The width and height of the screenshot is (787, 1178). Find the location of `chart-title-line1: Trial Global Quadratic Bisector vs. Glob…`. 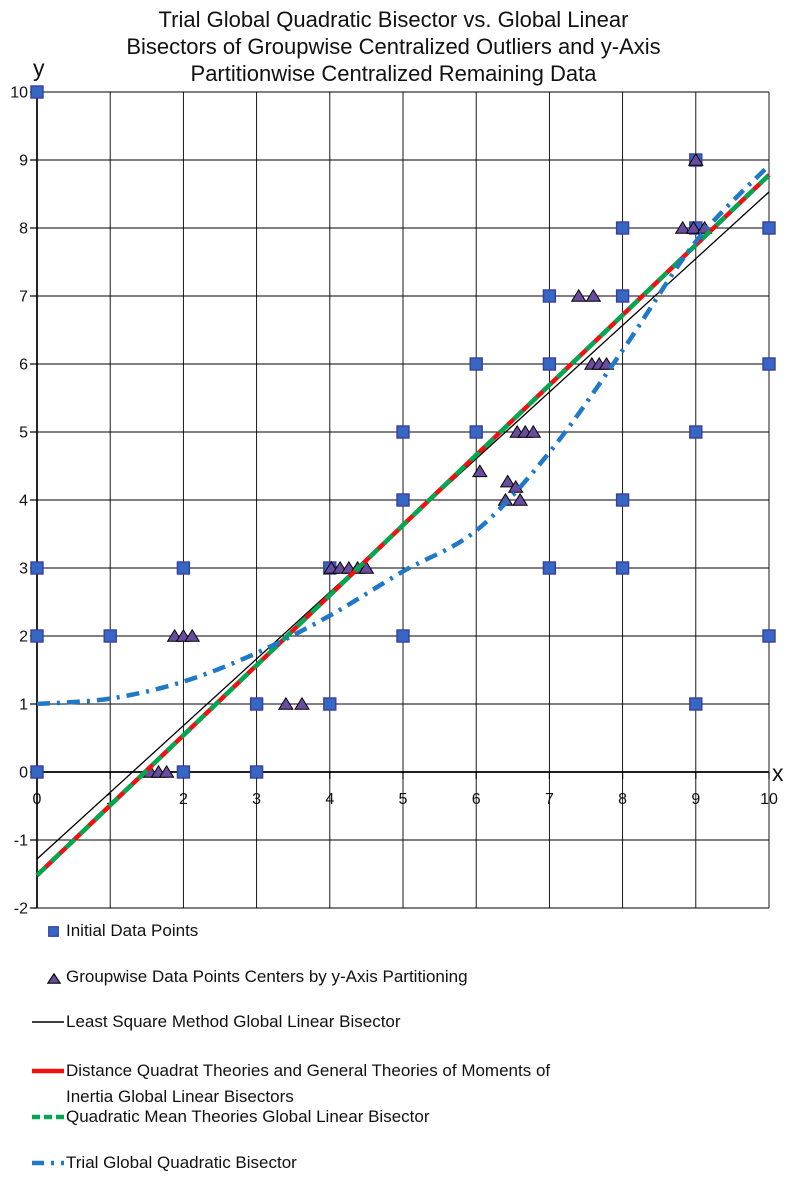

chart-title-line1: Trial Global Quadratic Bisector vs. Glob… is located at coordinates (393, 19).